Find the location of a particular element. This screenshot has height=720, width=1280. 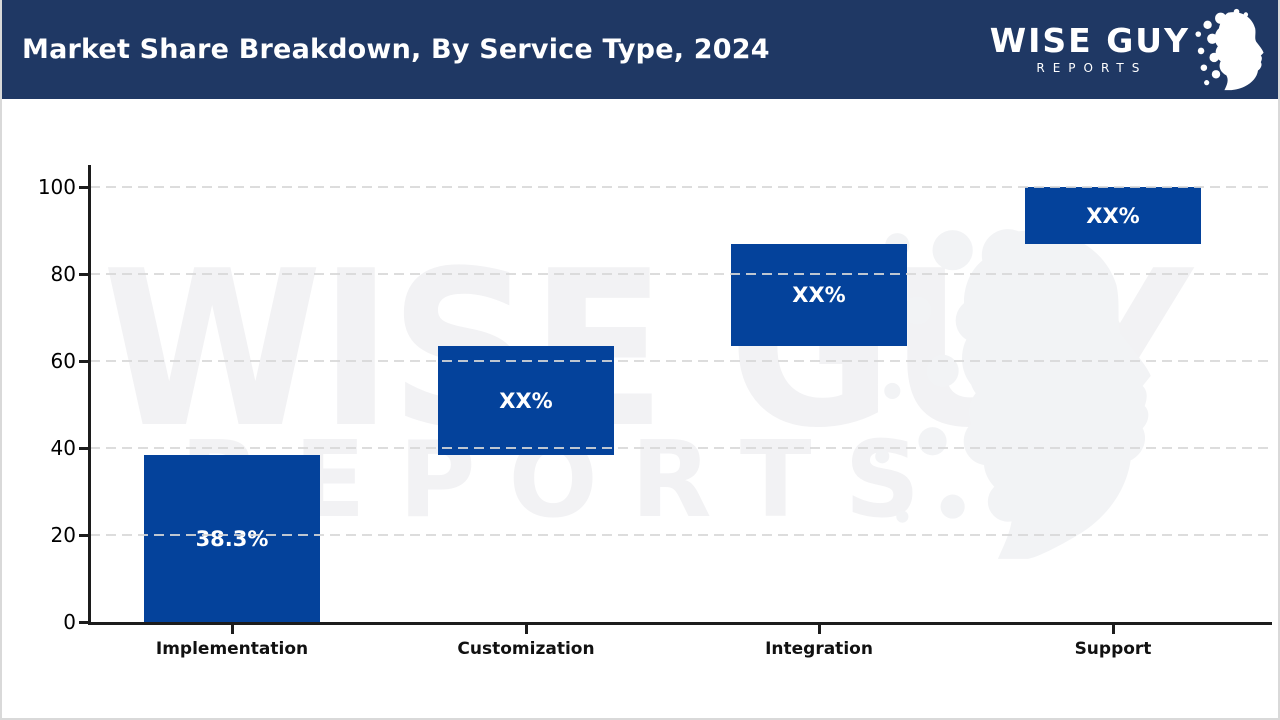

y-tick-label: 80 is located at coordinates (63, 274).